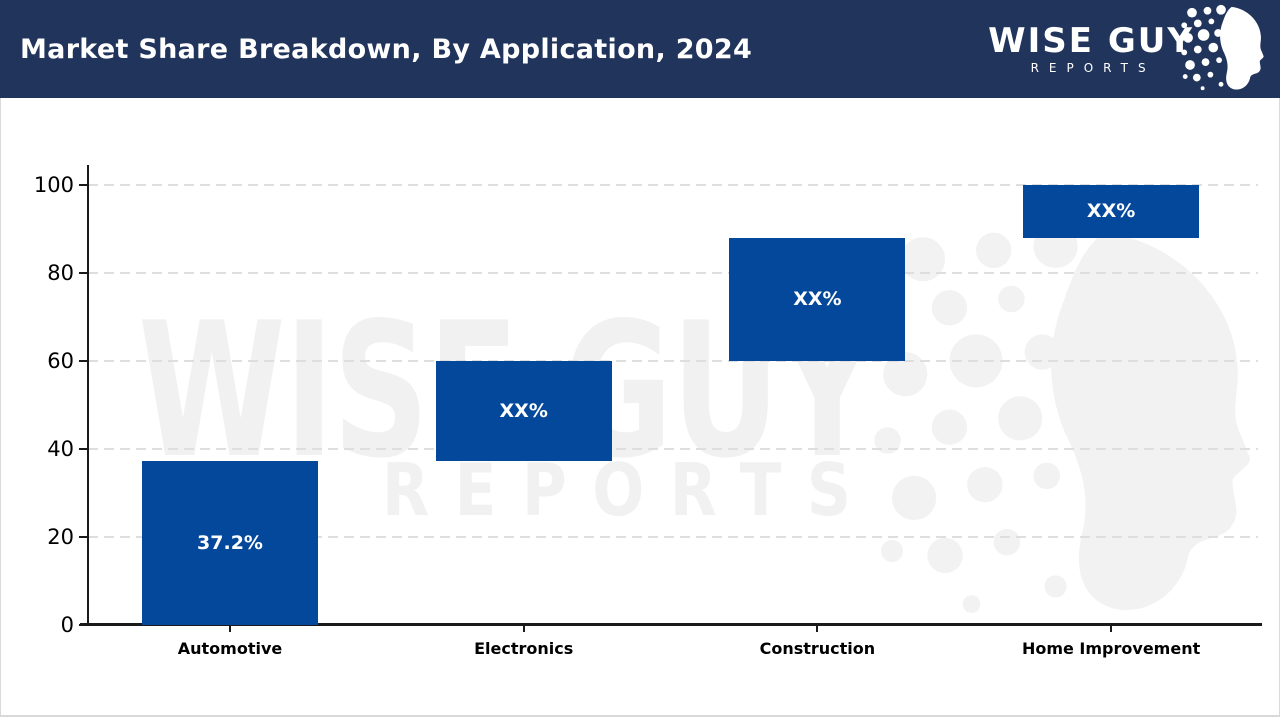 Image resolution: width=1280 pixels, height=720 pixels. I want to click on bar-electronics: XX%, so click(523, 411).